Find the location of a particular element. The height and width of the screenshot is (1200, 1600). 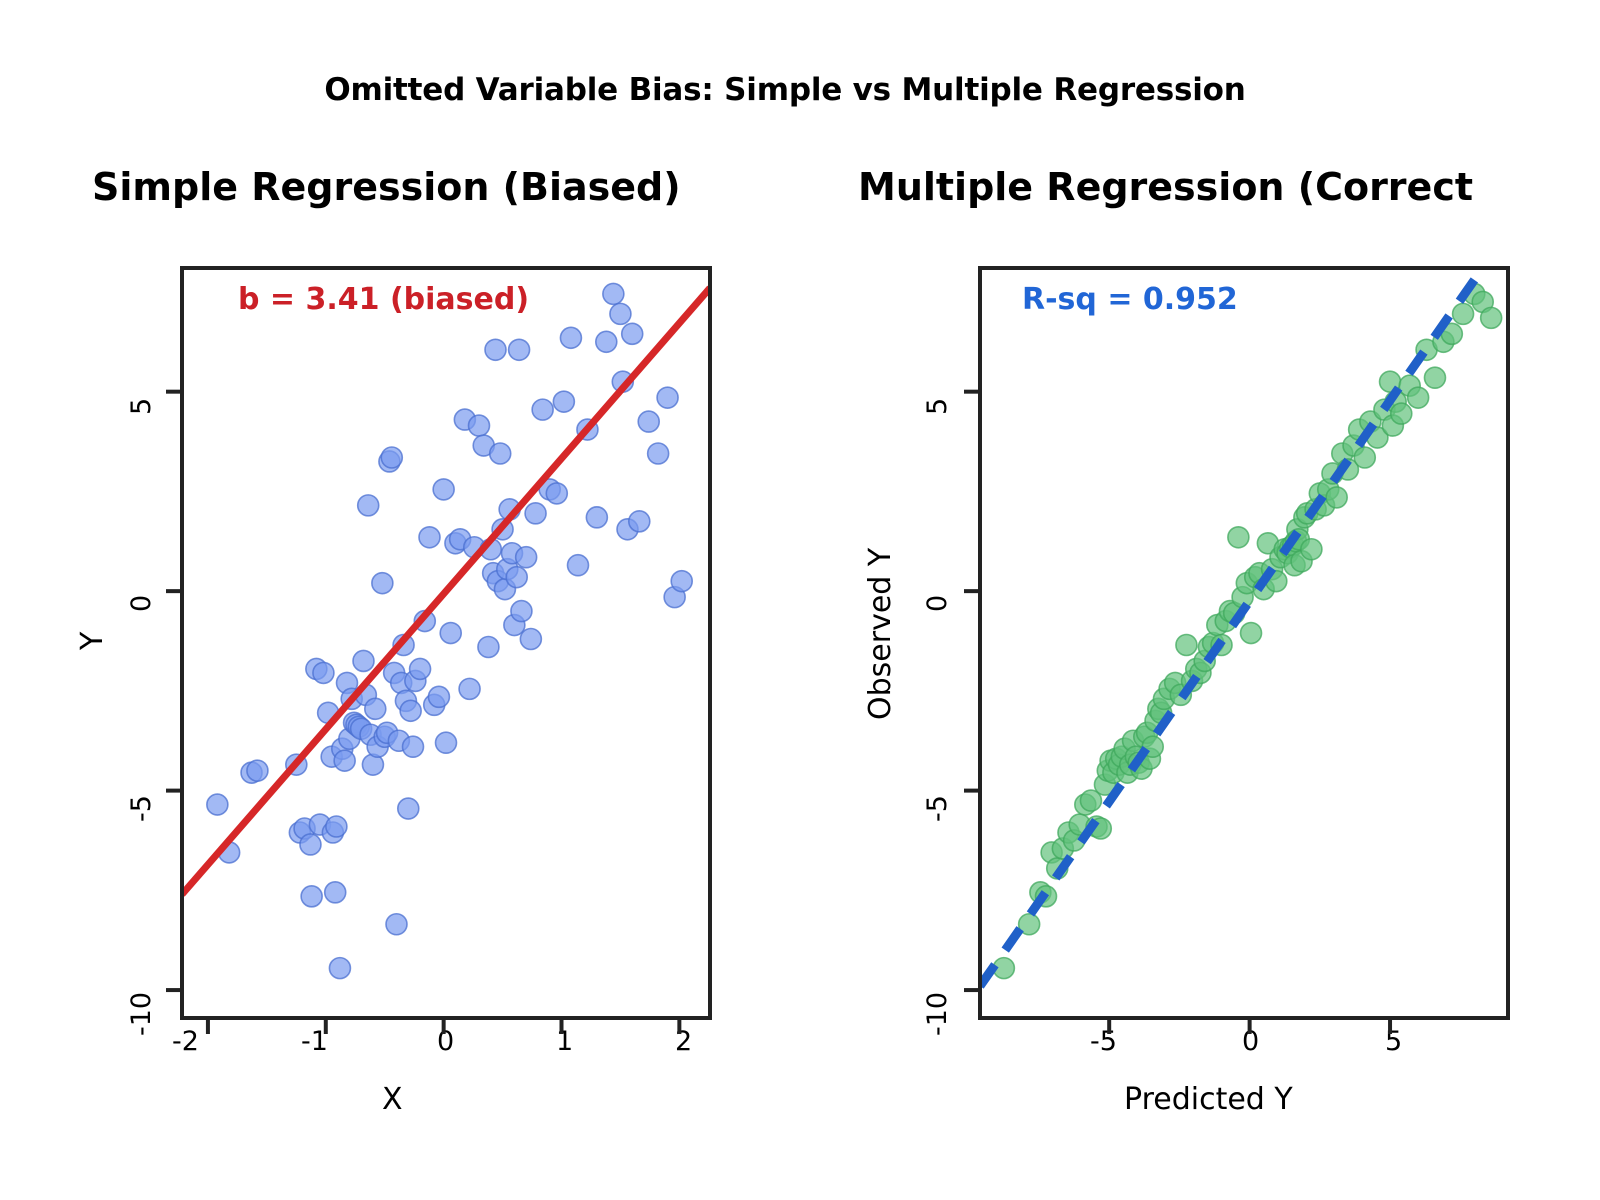

right-xtick-2: 5 is located at coordinates (1394, 1041).